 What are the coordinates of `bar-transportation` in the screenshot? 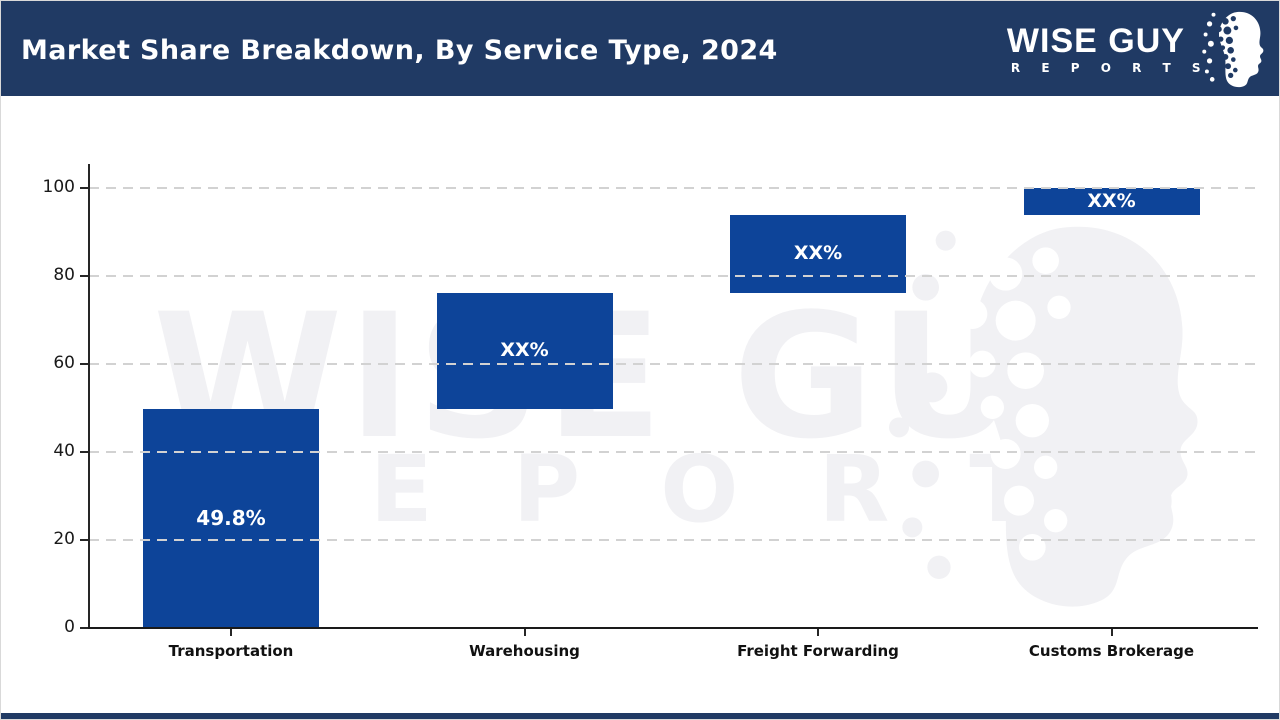 It's located at (231, 518).